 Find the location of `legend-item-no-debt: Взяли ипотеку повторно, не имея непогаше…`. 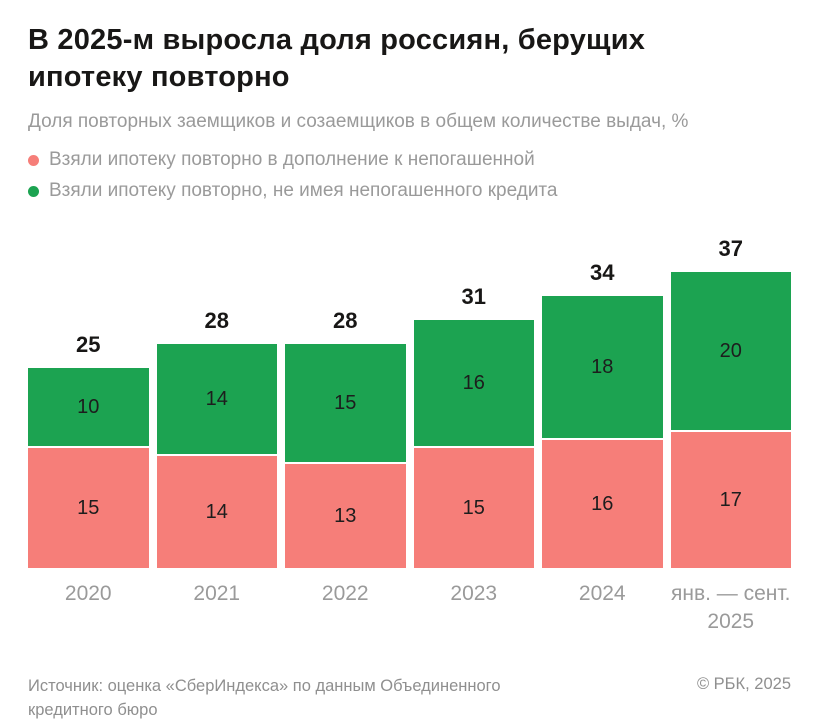

legend-item-no-debt: Взяли ипотеку повторно, не имея непогаше… is located at coordinates (409, 191).